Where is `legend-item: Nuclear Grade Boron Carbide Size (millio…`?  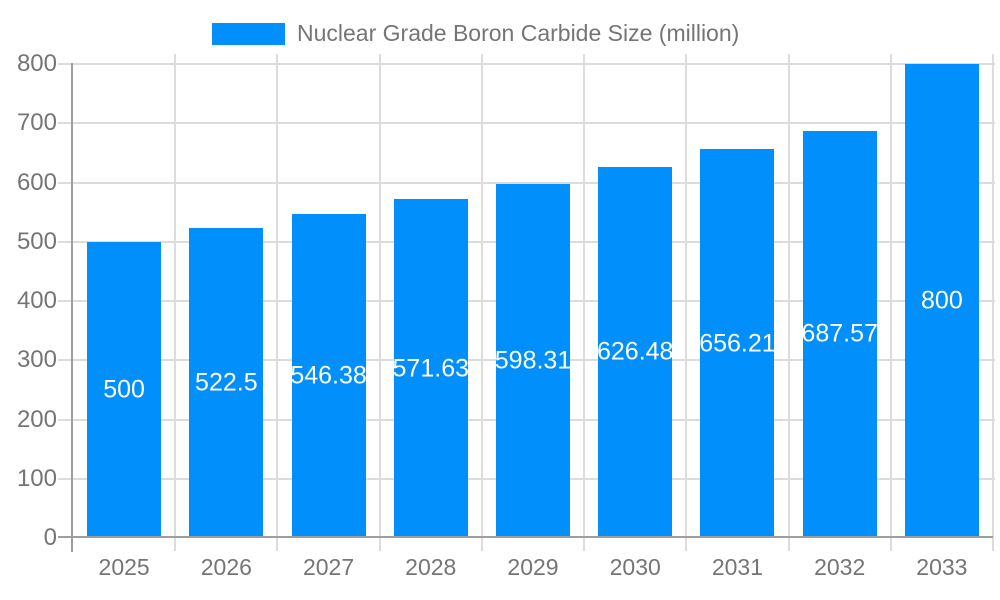 legend-item: Nuclear Grade Boron Carbide Size (millio… is located at coordinates (475, 33).